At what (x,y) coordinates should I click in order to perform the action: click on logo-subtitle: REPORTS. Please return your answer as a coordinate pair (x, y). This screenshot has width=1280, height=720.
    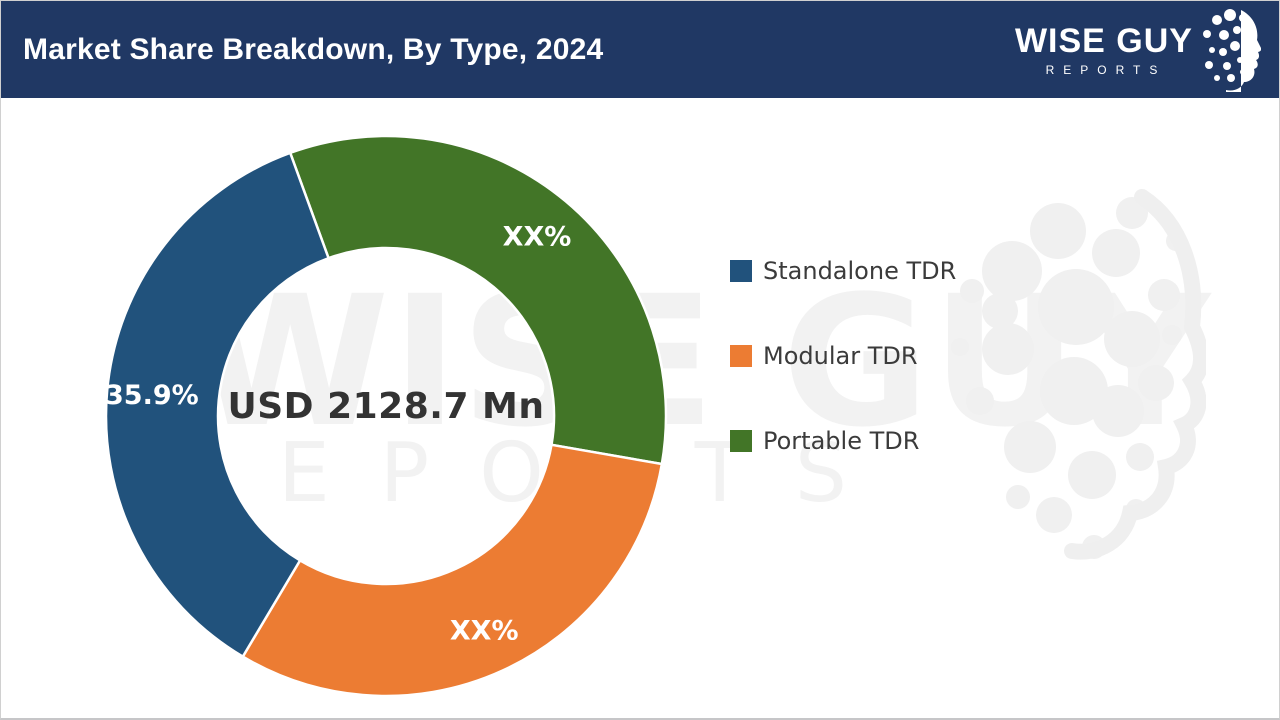
    Looking at the image, I should click on (1106, 69).